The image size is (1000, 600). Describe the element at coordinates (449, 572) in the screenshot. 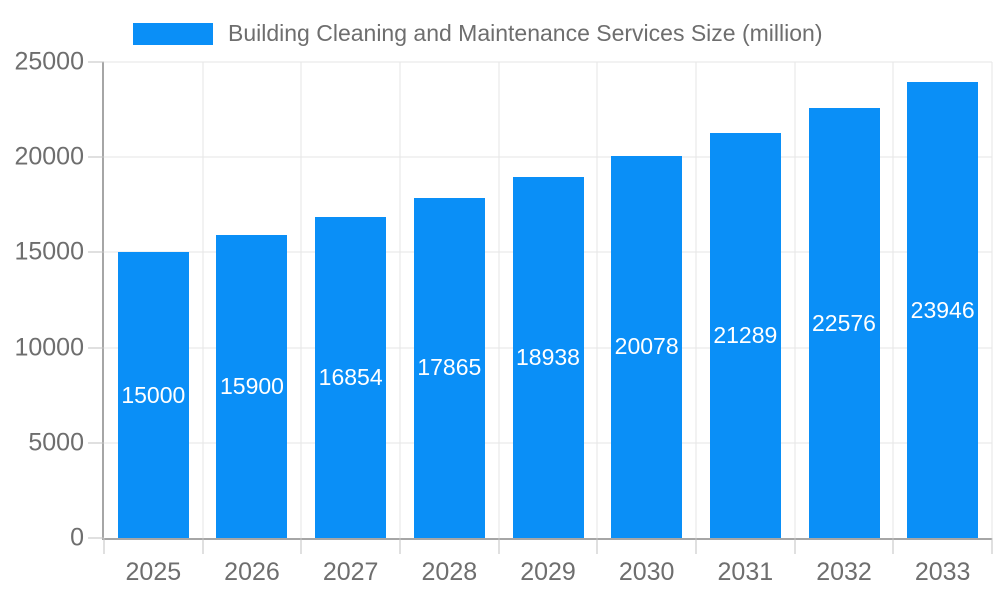

I see `x-tick-label: 2028` at that location.